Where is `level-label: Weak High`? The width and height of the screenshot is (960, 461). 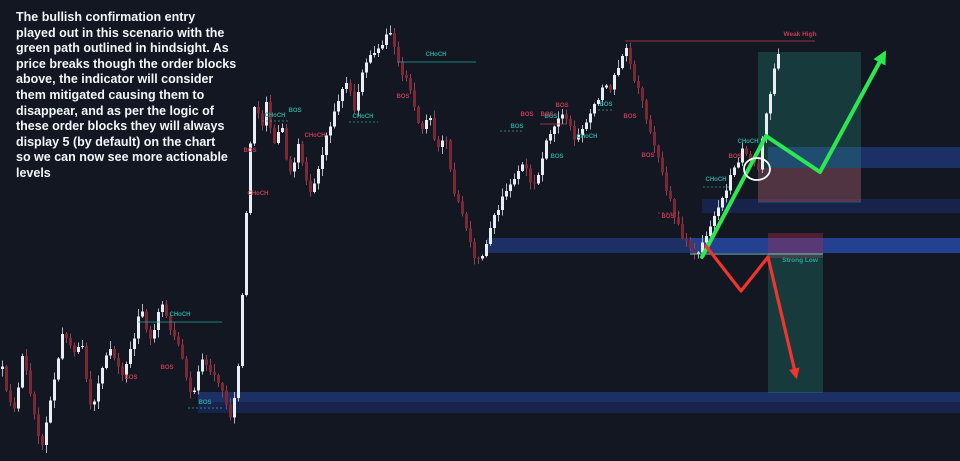
level-label: Weak High is located at coordinates (799, 34).